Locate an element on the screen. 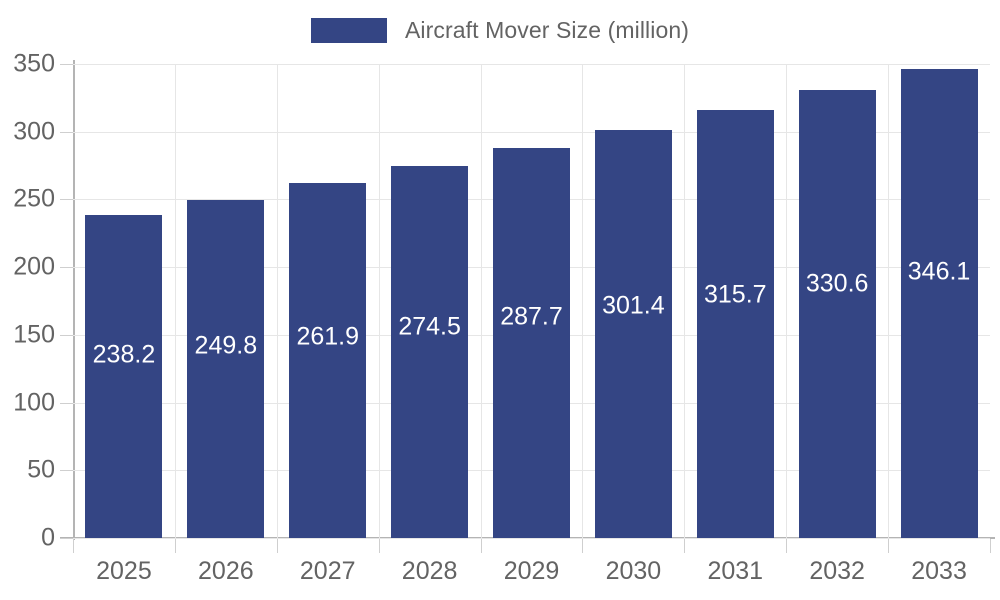  y-axis-tick-label: 250 is located at coordinates (34, 198).